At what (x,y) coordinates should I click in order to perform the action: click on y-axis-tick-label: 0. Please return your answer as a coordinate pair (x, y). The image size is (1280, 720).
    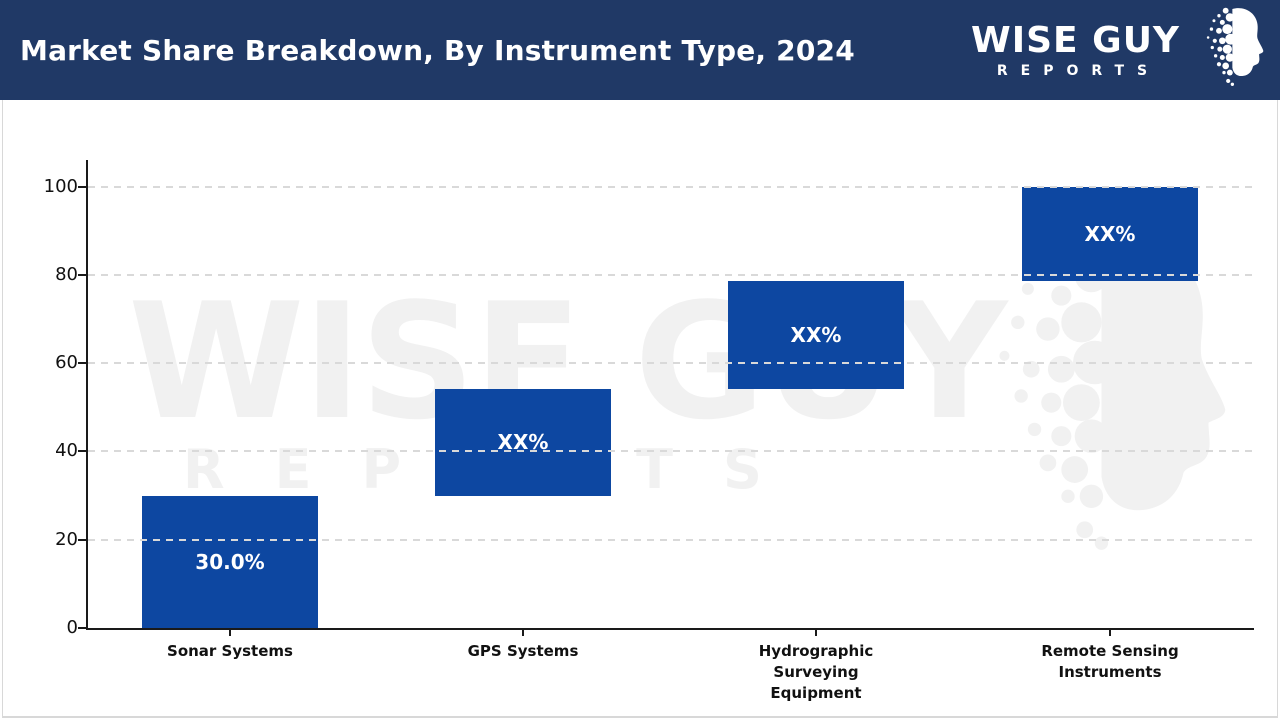
    Looking at the image, I should click on (72, 627).